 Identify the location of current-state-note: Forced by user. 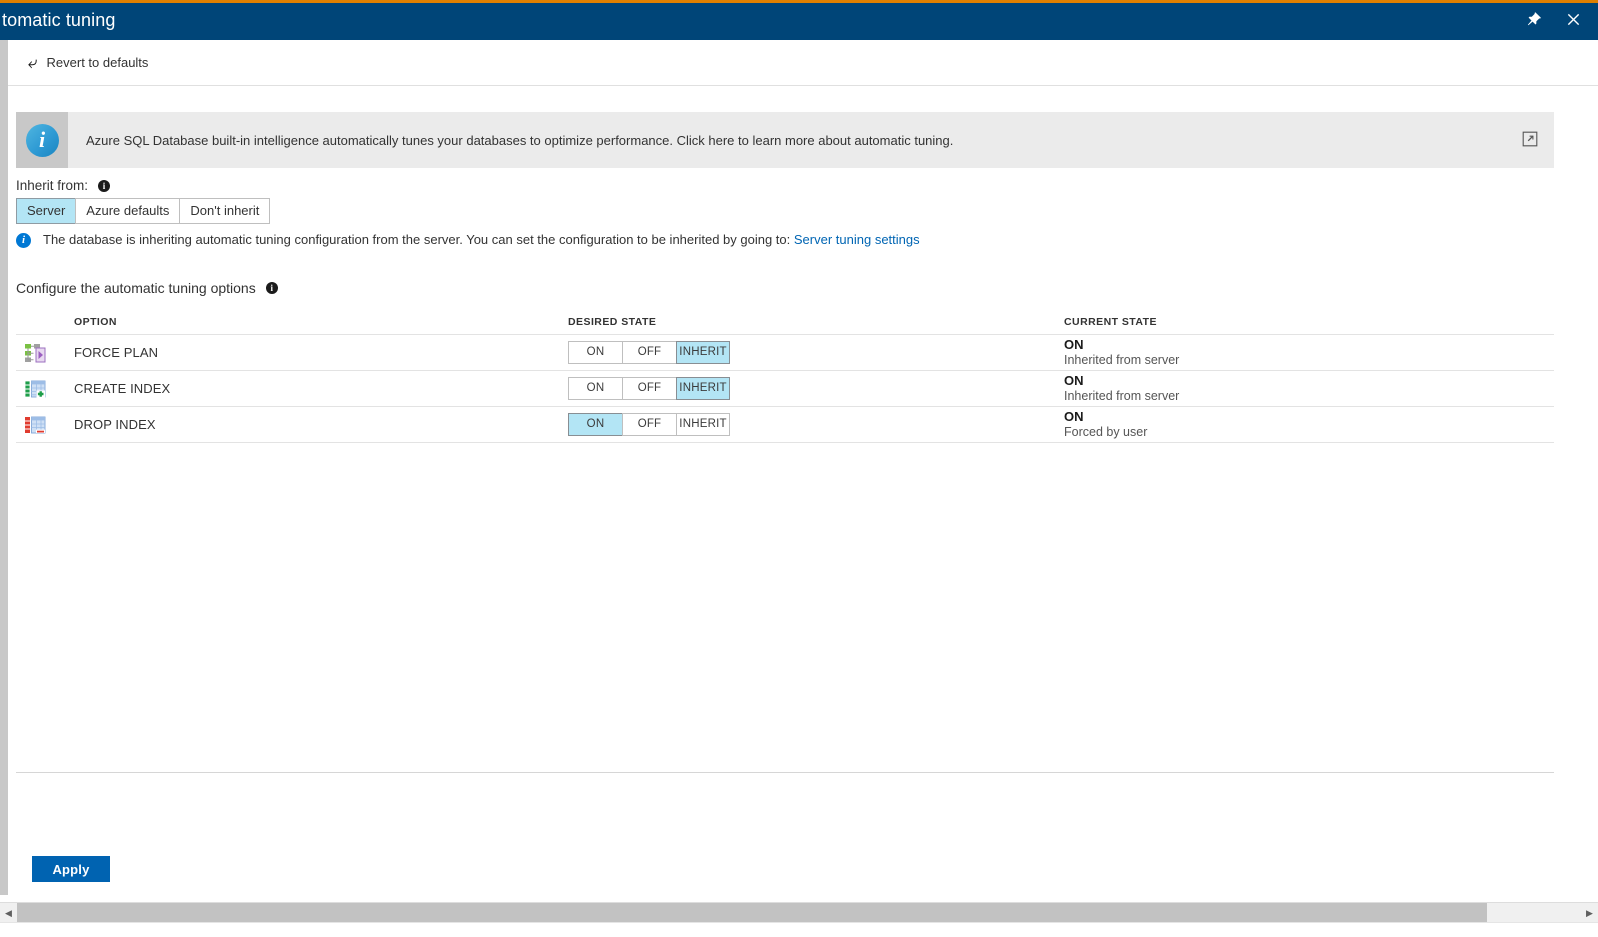
(1106, 431).